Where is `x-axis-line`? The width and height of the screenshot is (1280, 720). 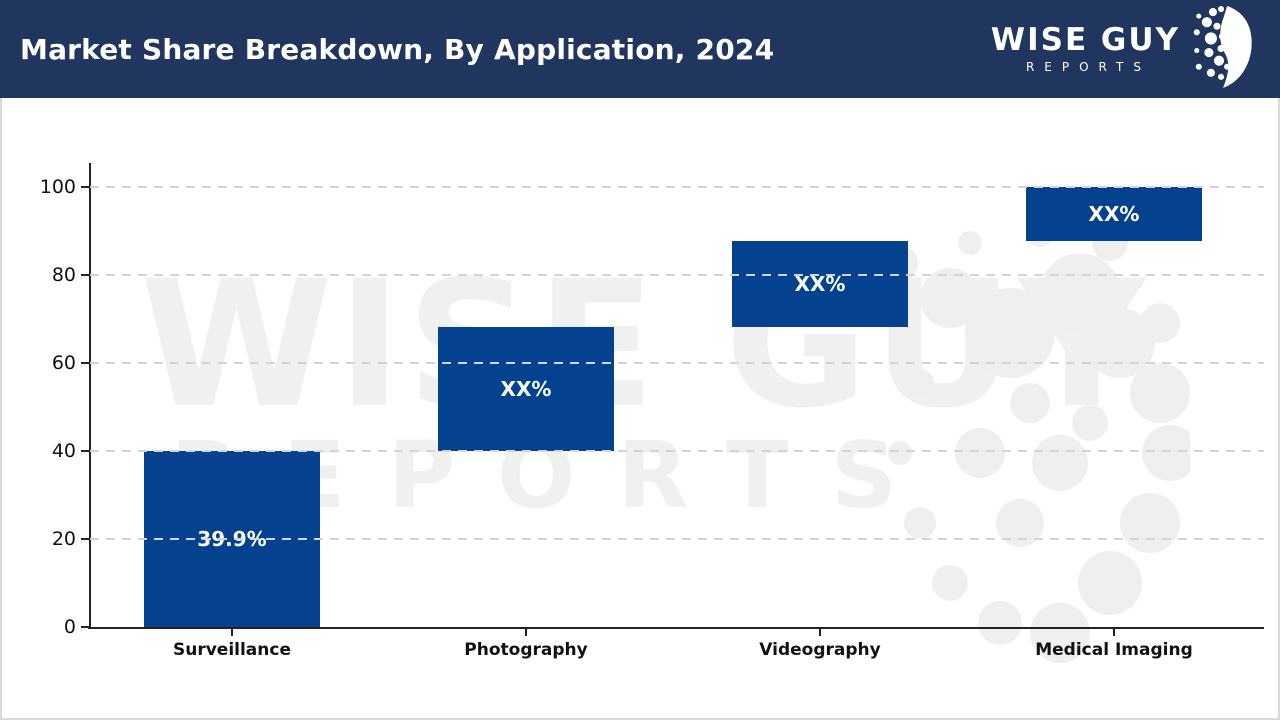 x-axis-line is located at coordinates (676, 628).